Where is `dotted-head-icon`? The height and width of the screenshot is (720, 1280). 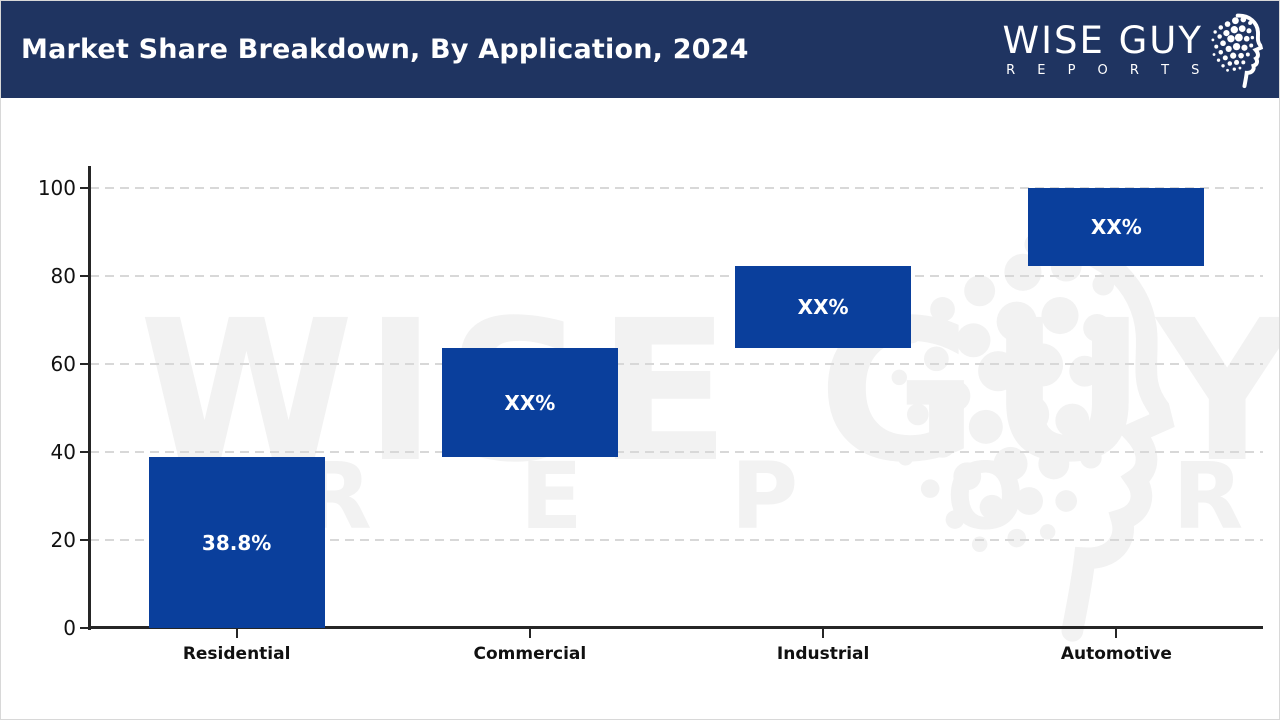 dotted-head-icon is located at coordinates (1236, 50).